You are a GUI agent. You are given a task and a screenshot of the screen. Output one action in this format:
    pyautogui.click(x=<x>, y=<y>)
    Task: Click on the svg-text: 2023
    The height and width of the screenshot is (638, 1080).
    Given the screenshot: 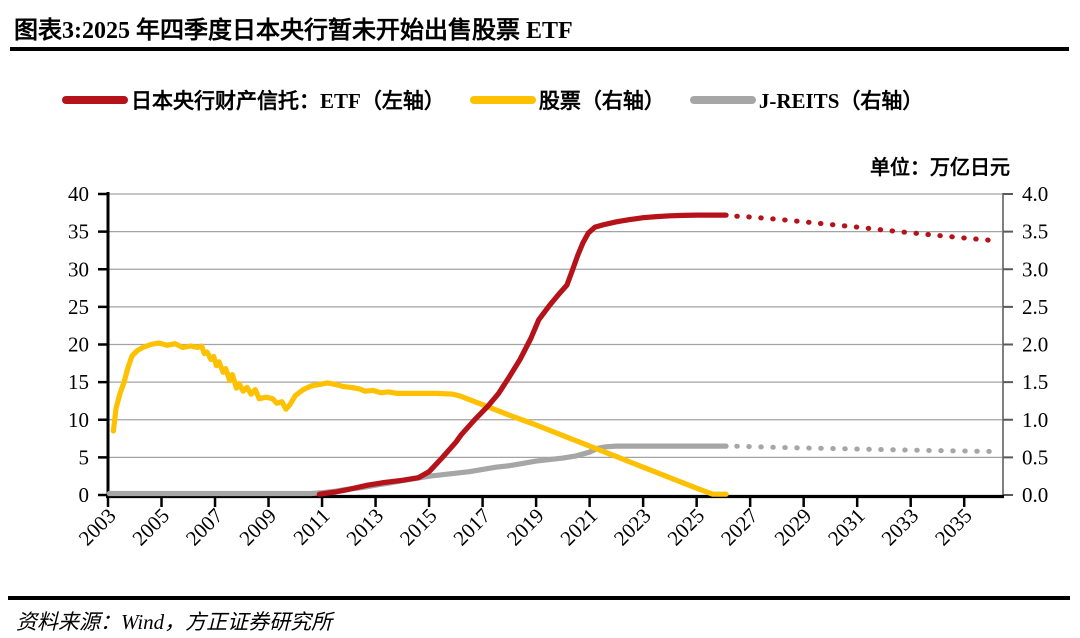 What is the action you would take?
    pyautogui.click(x=632, y=527)
    